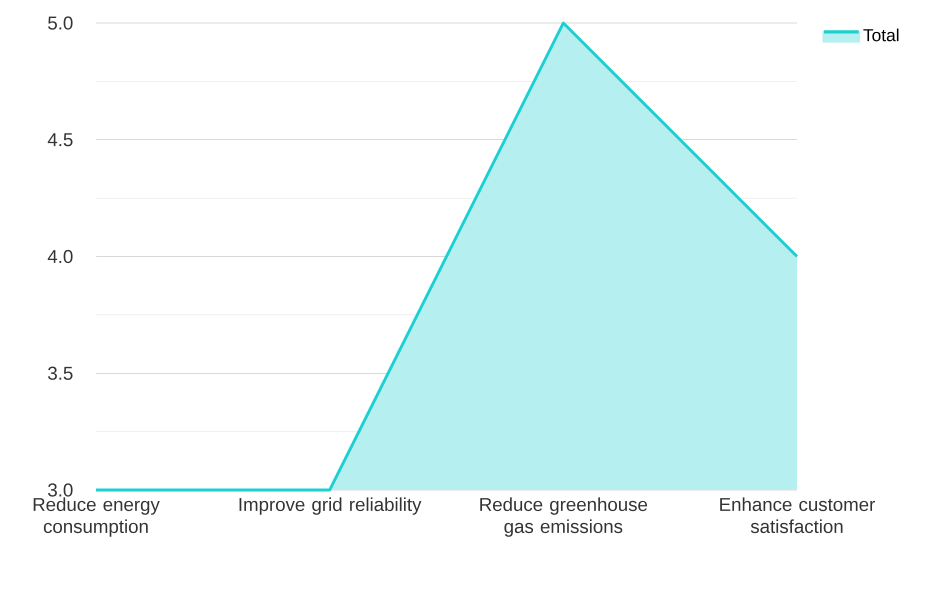 The image size is (939, 594). I want to click on y-tick-label: 3.5, so click(60, 373).